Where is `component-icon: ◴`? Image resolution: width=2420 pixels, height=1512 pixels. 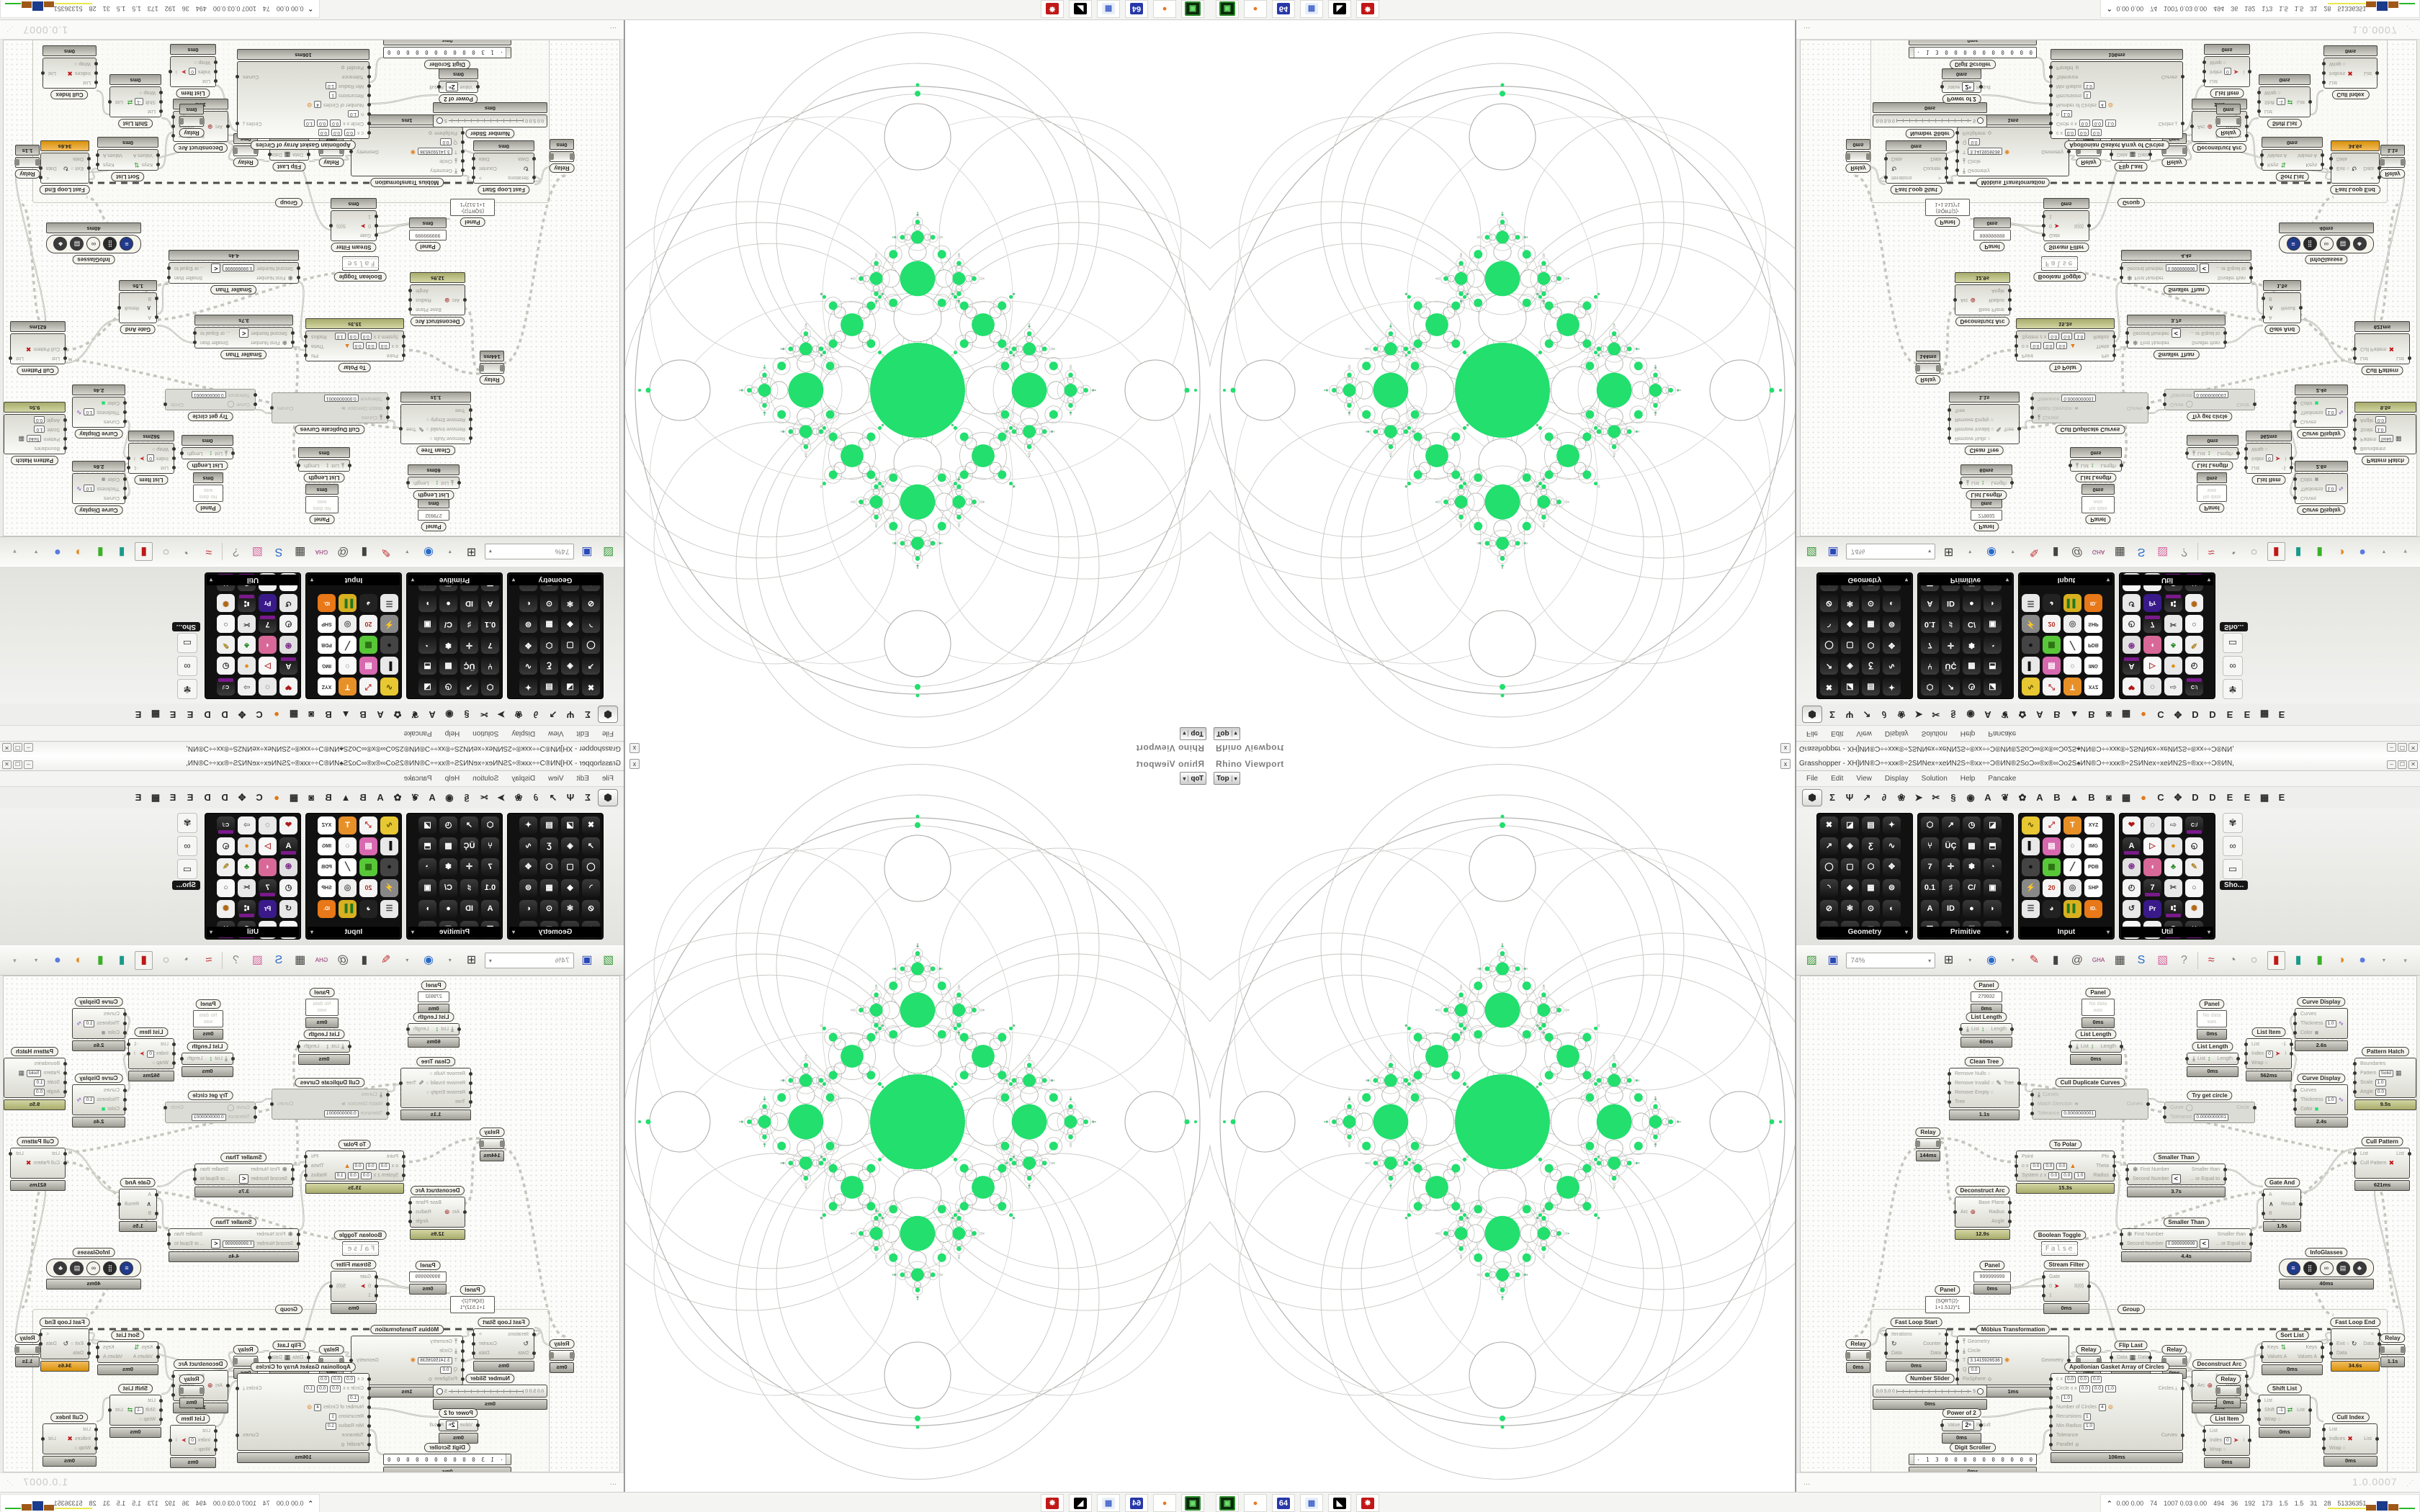
component-icon: ◴ is located at coordinates (288, 888).